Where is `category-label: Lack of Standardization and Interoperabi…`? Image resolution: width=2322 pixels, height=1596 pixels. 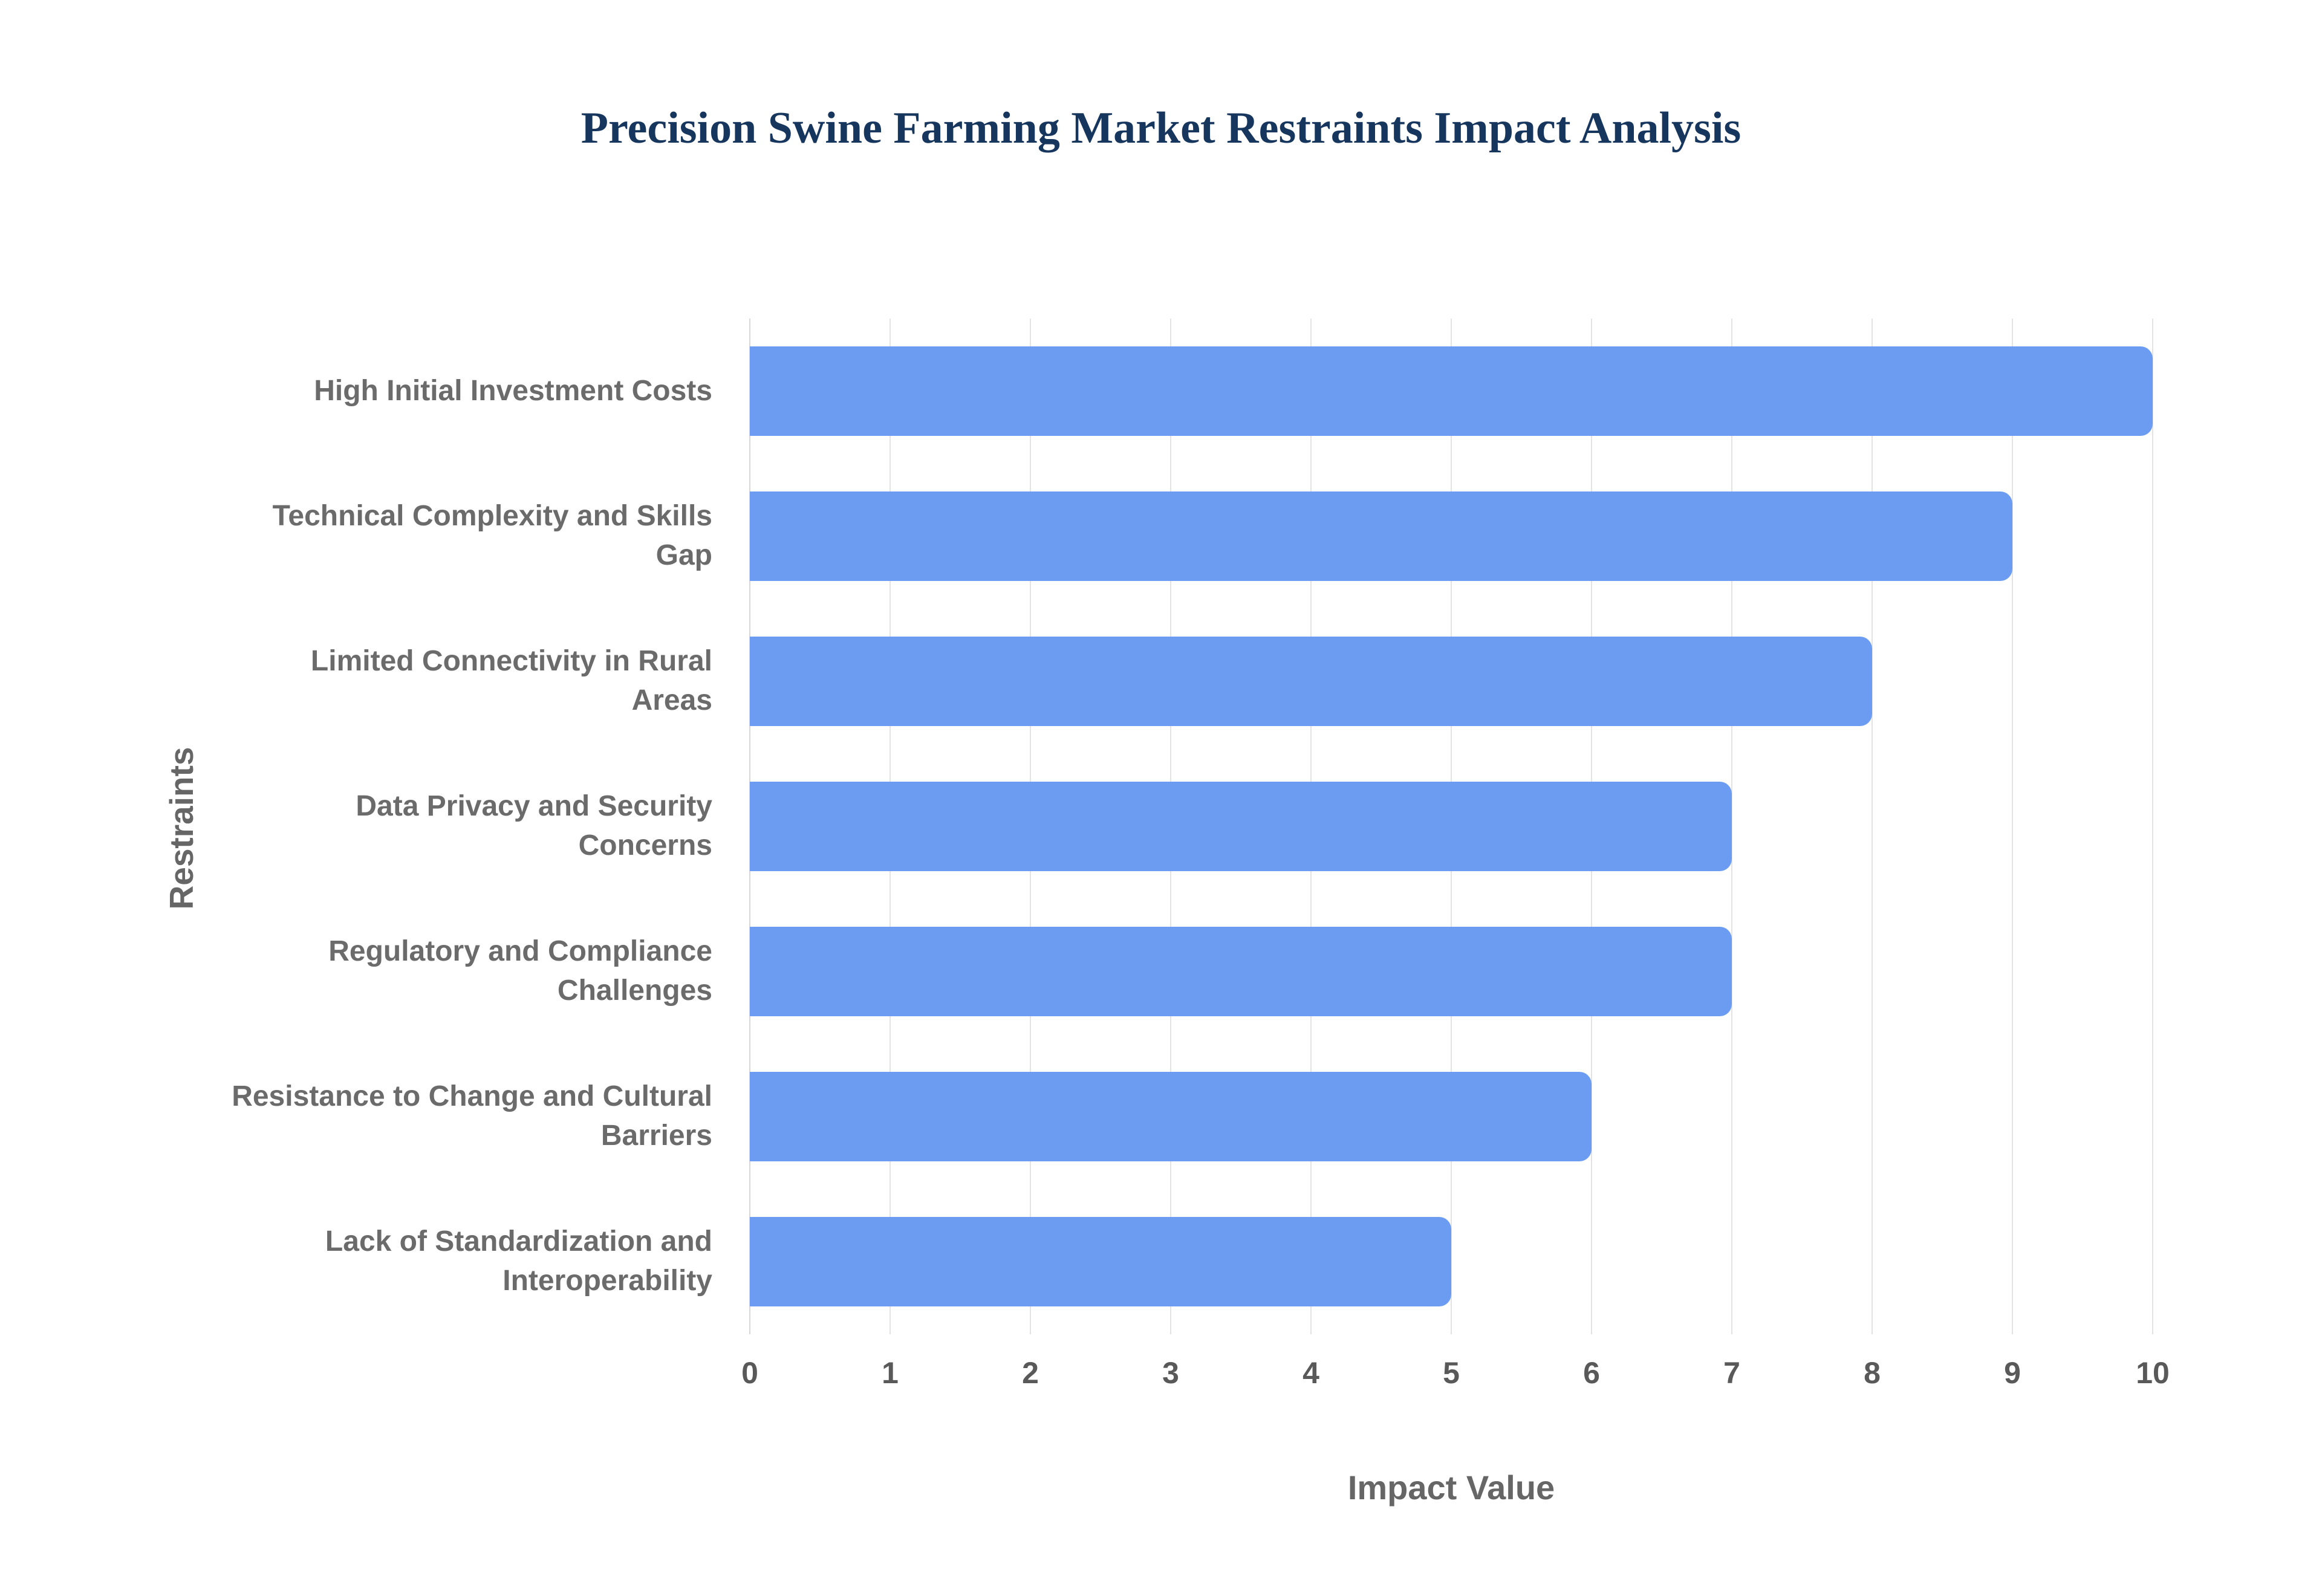
category-label: Lack of Standardization and Interoperabi… is located at coordinates (518, 1261).